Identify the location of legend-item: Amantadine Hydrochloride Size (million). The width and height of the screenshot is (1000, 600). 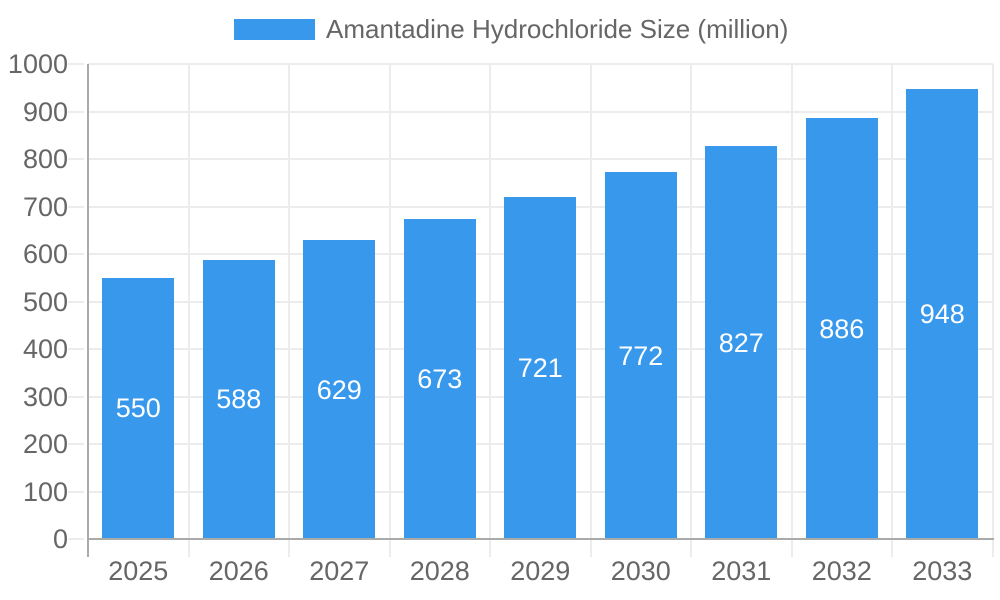
(511, 29).